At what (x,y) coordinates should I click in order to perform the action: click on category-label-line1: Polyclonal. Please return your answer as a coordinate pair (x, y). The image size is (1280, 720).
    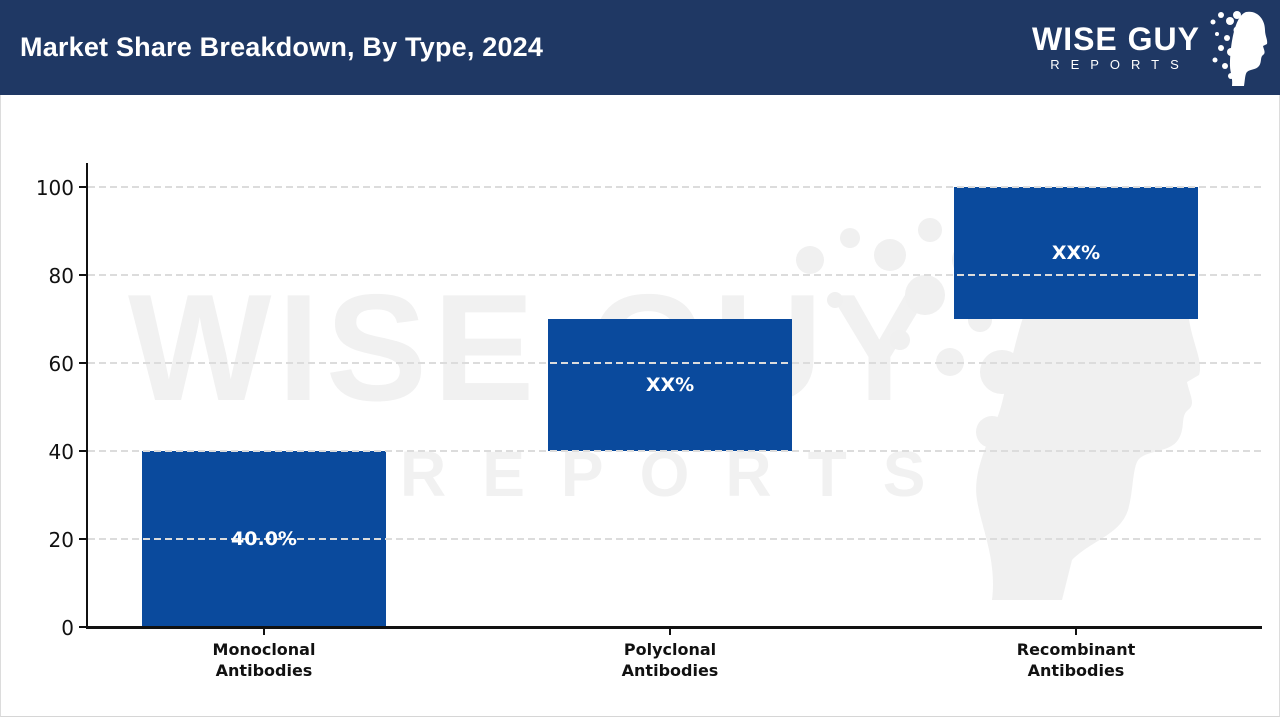
    Looking at the image, I should click on (670, 649).